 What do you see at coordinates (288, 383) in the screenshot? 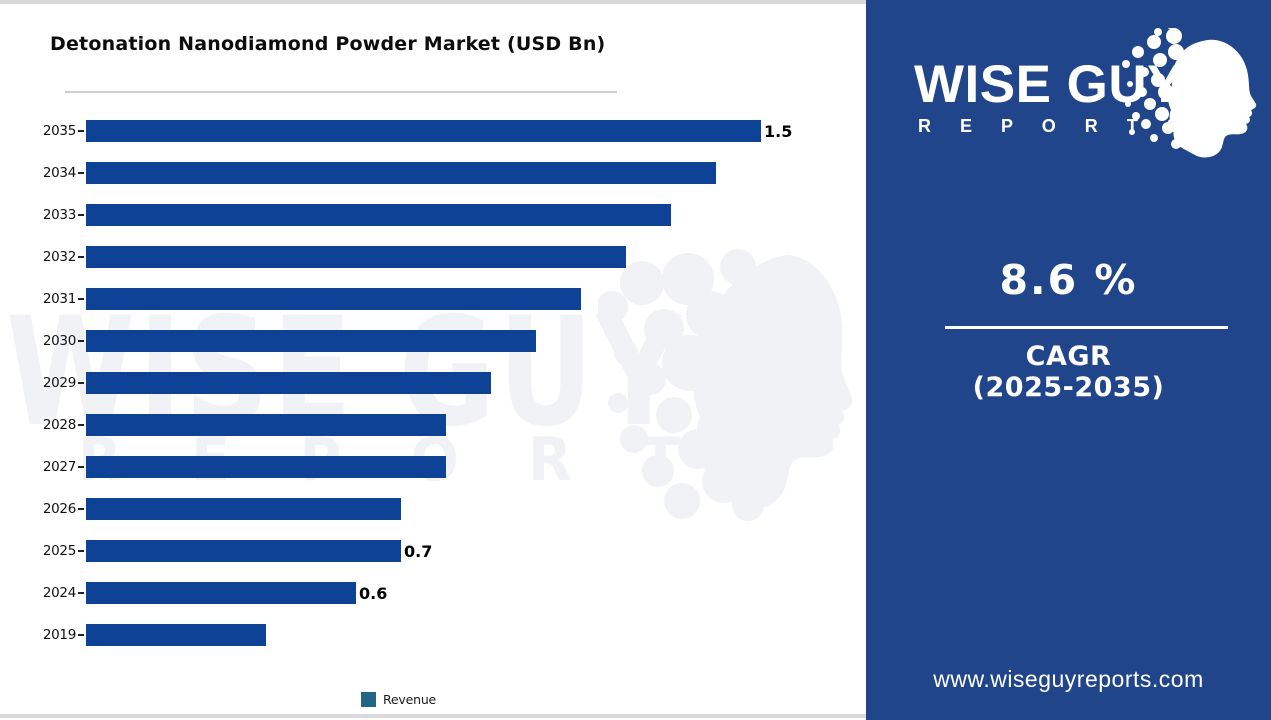
I see `revenue-bar-2029` at bounding box center [288, 383].